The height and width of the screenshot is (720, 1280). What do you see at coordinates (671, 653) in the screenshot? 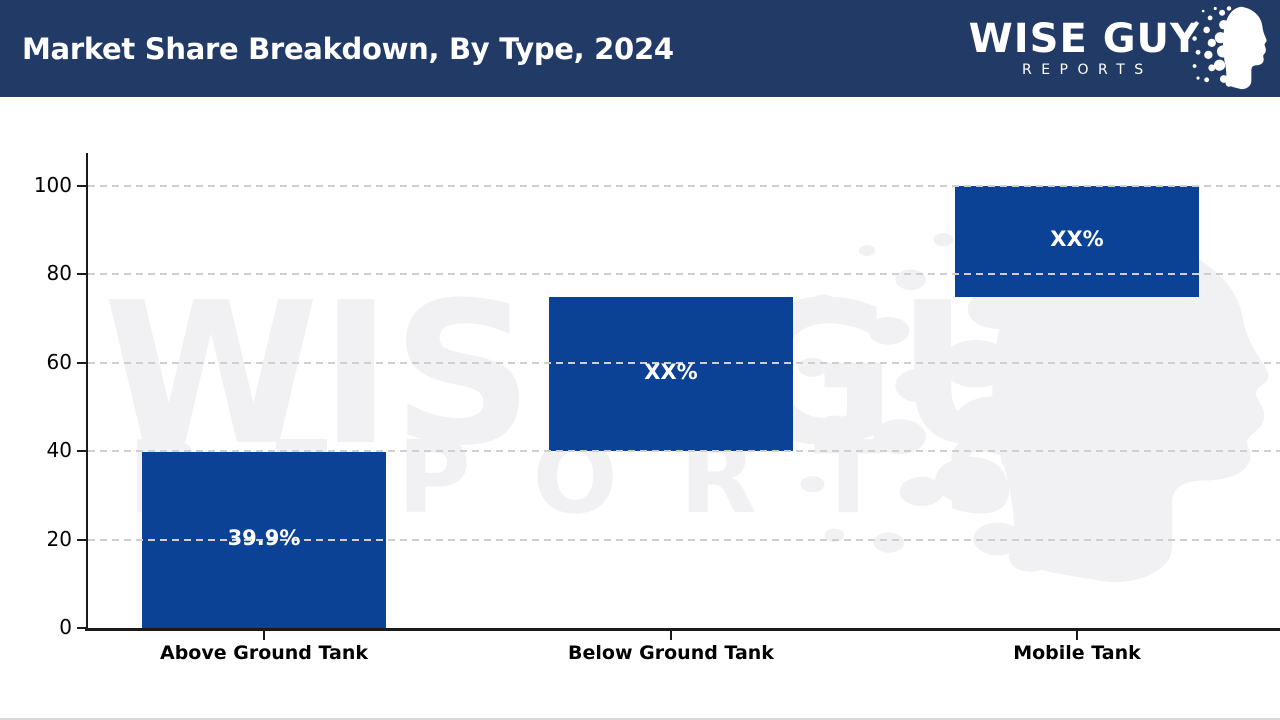
I see `category-label: Below Ground Tank` at bounding box center [671, 653].